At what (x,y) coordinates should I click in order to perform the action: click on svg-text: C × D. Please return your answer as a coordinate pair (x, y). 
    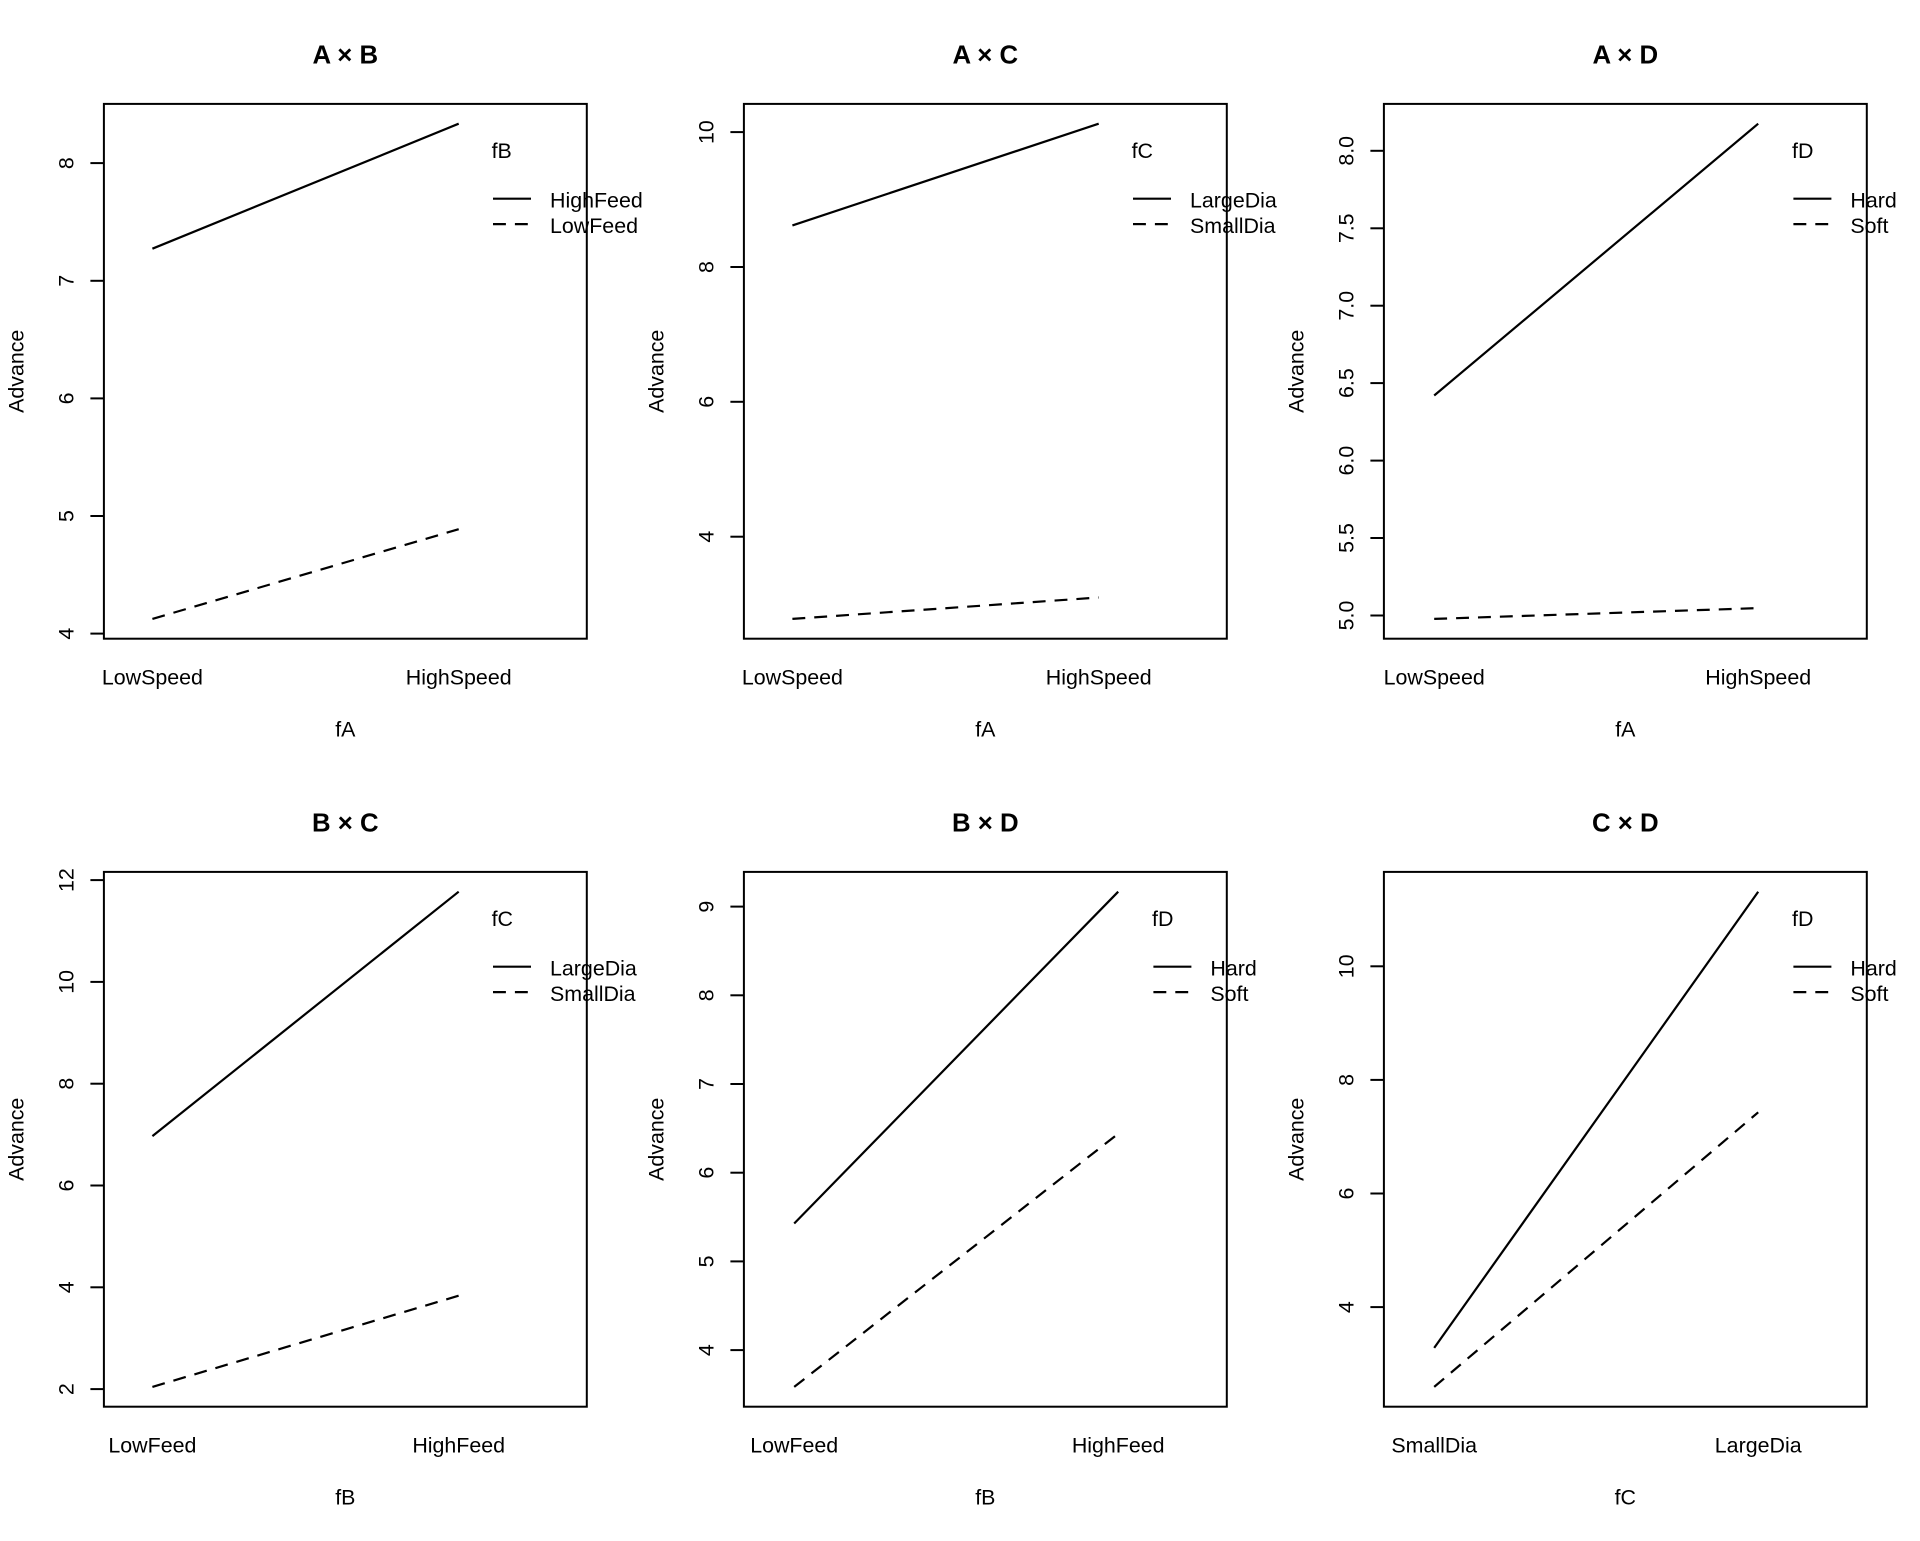
    Looking at the image, I should click on (1625, 823).